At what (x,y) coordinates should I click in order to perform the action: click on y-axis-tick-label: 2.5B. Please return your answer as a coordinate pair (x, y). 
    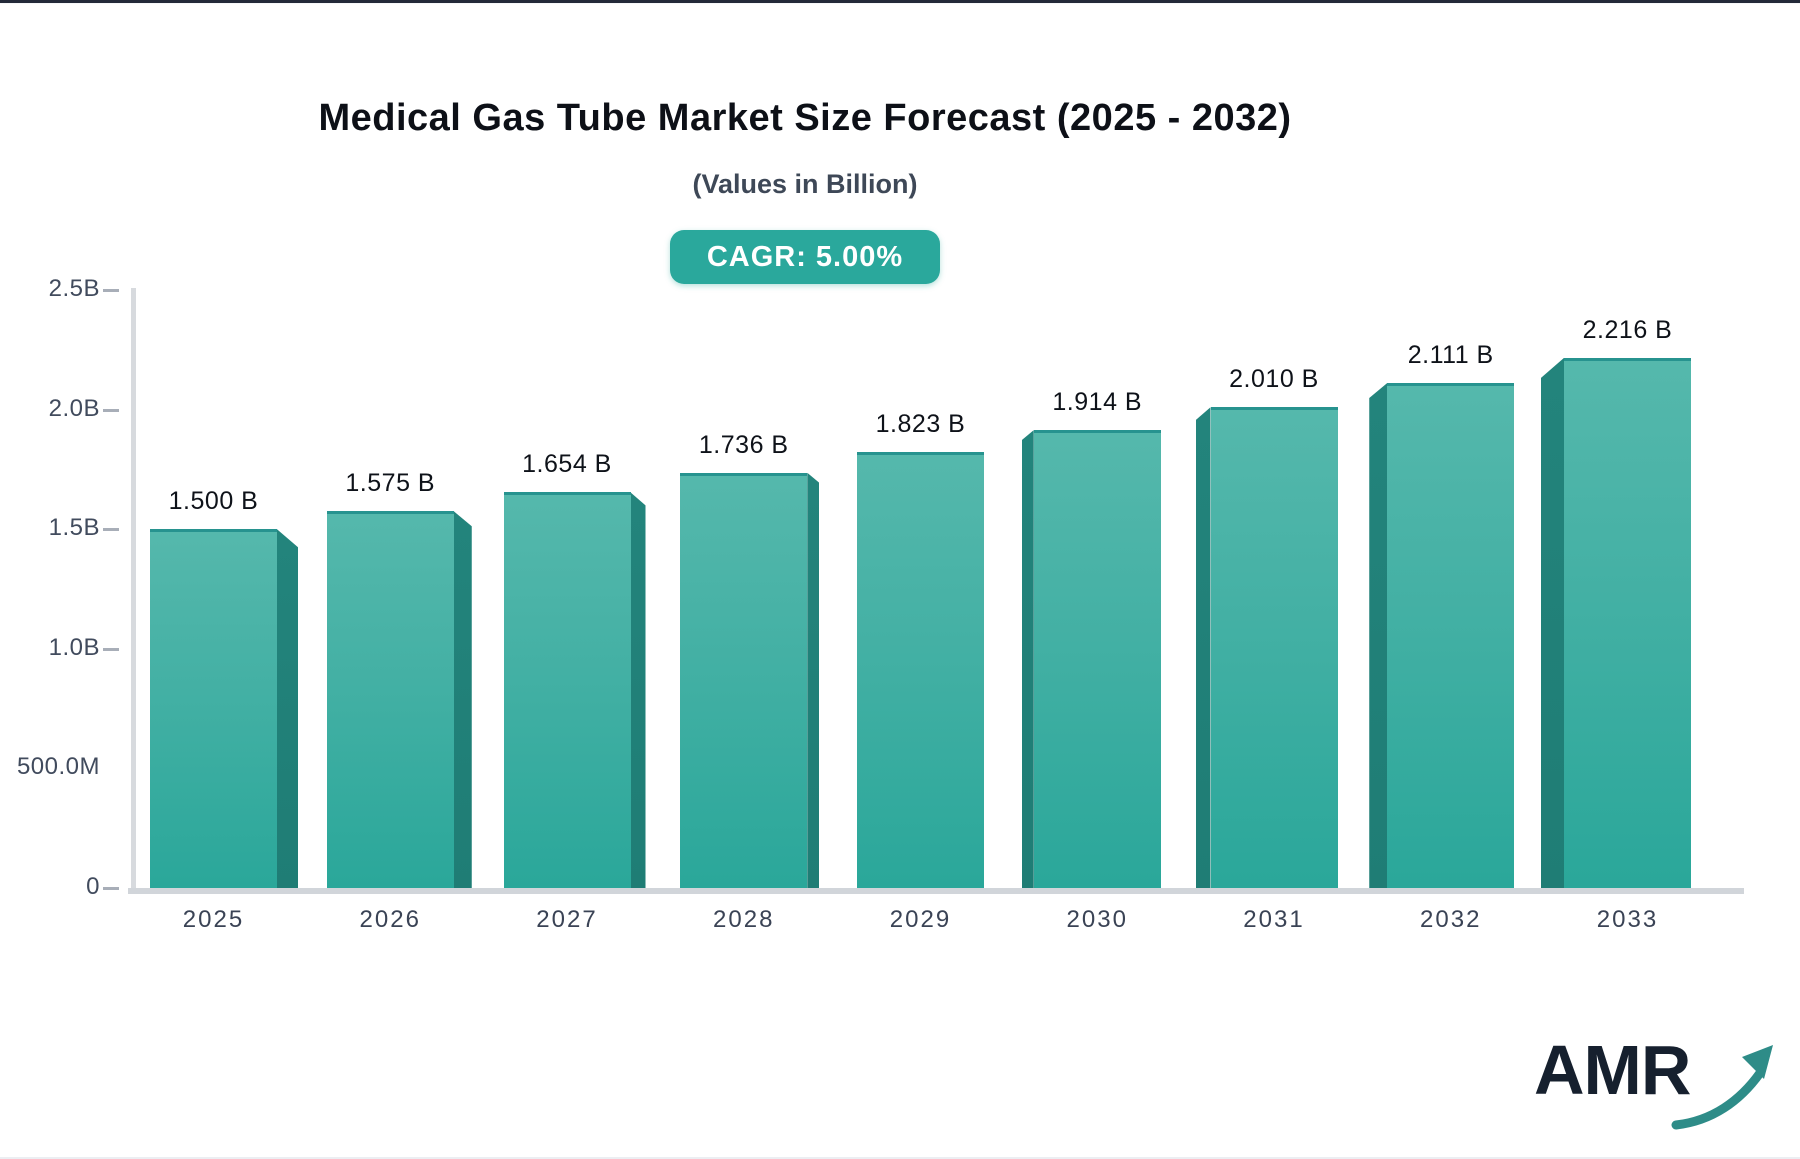
    Looking at the image, I should click on (74, 288).